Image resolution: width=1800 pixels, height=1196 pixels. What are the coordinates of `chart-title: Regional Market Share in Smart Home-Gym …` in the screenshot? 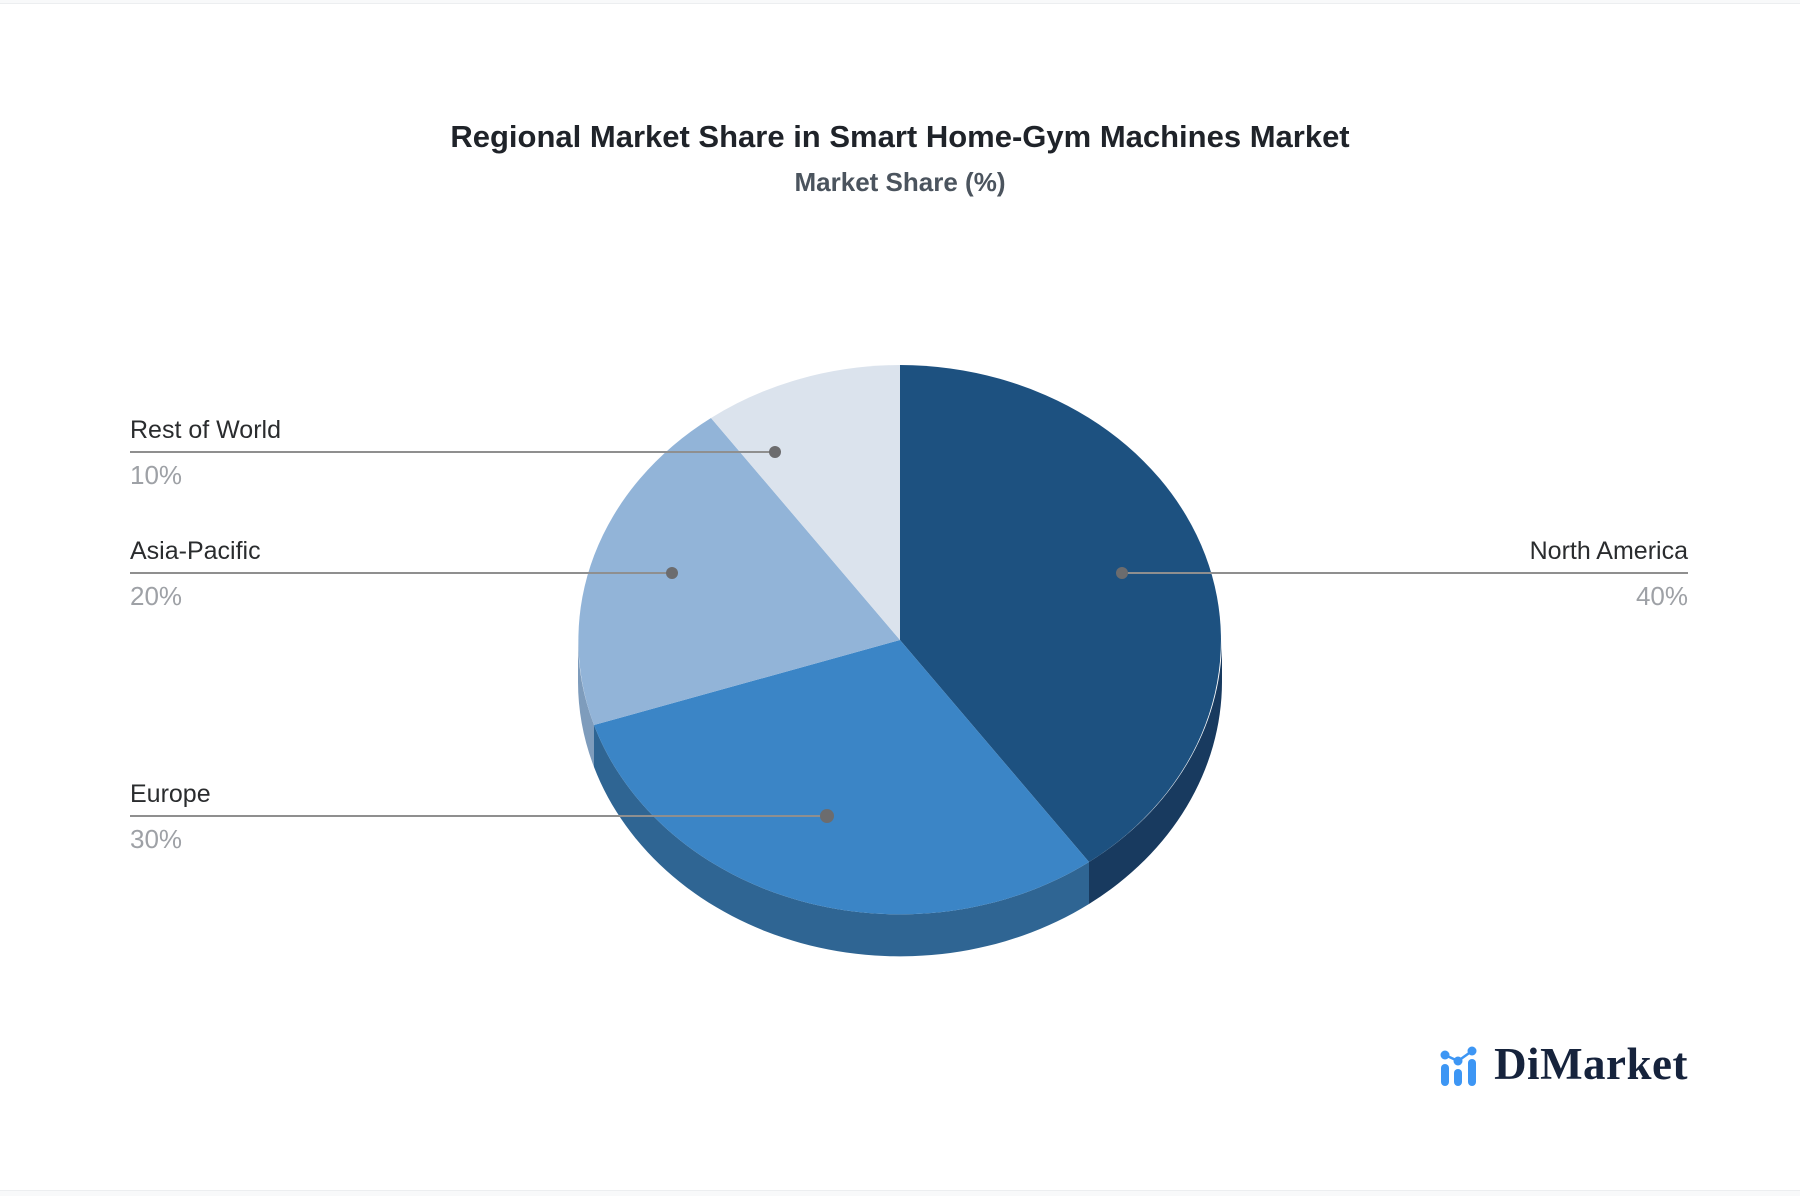 It's located at (900, 136).